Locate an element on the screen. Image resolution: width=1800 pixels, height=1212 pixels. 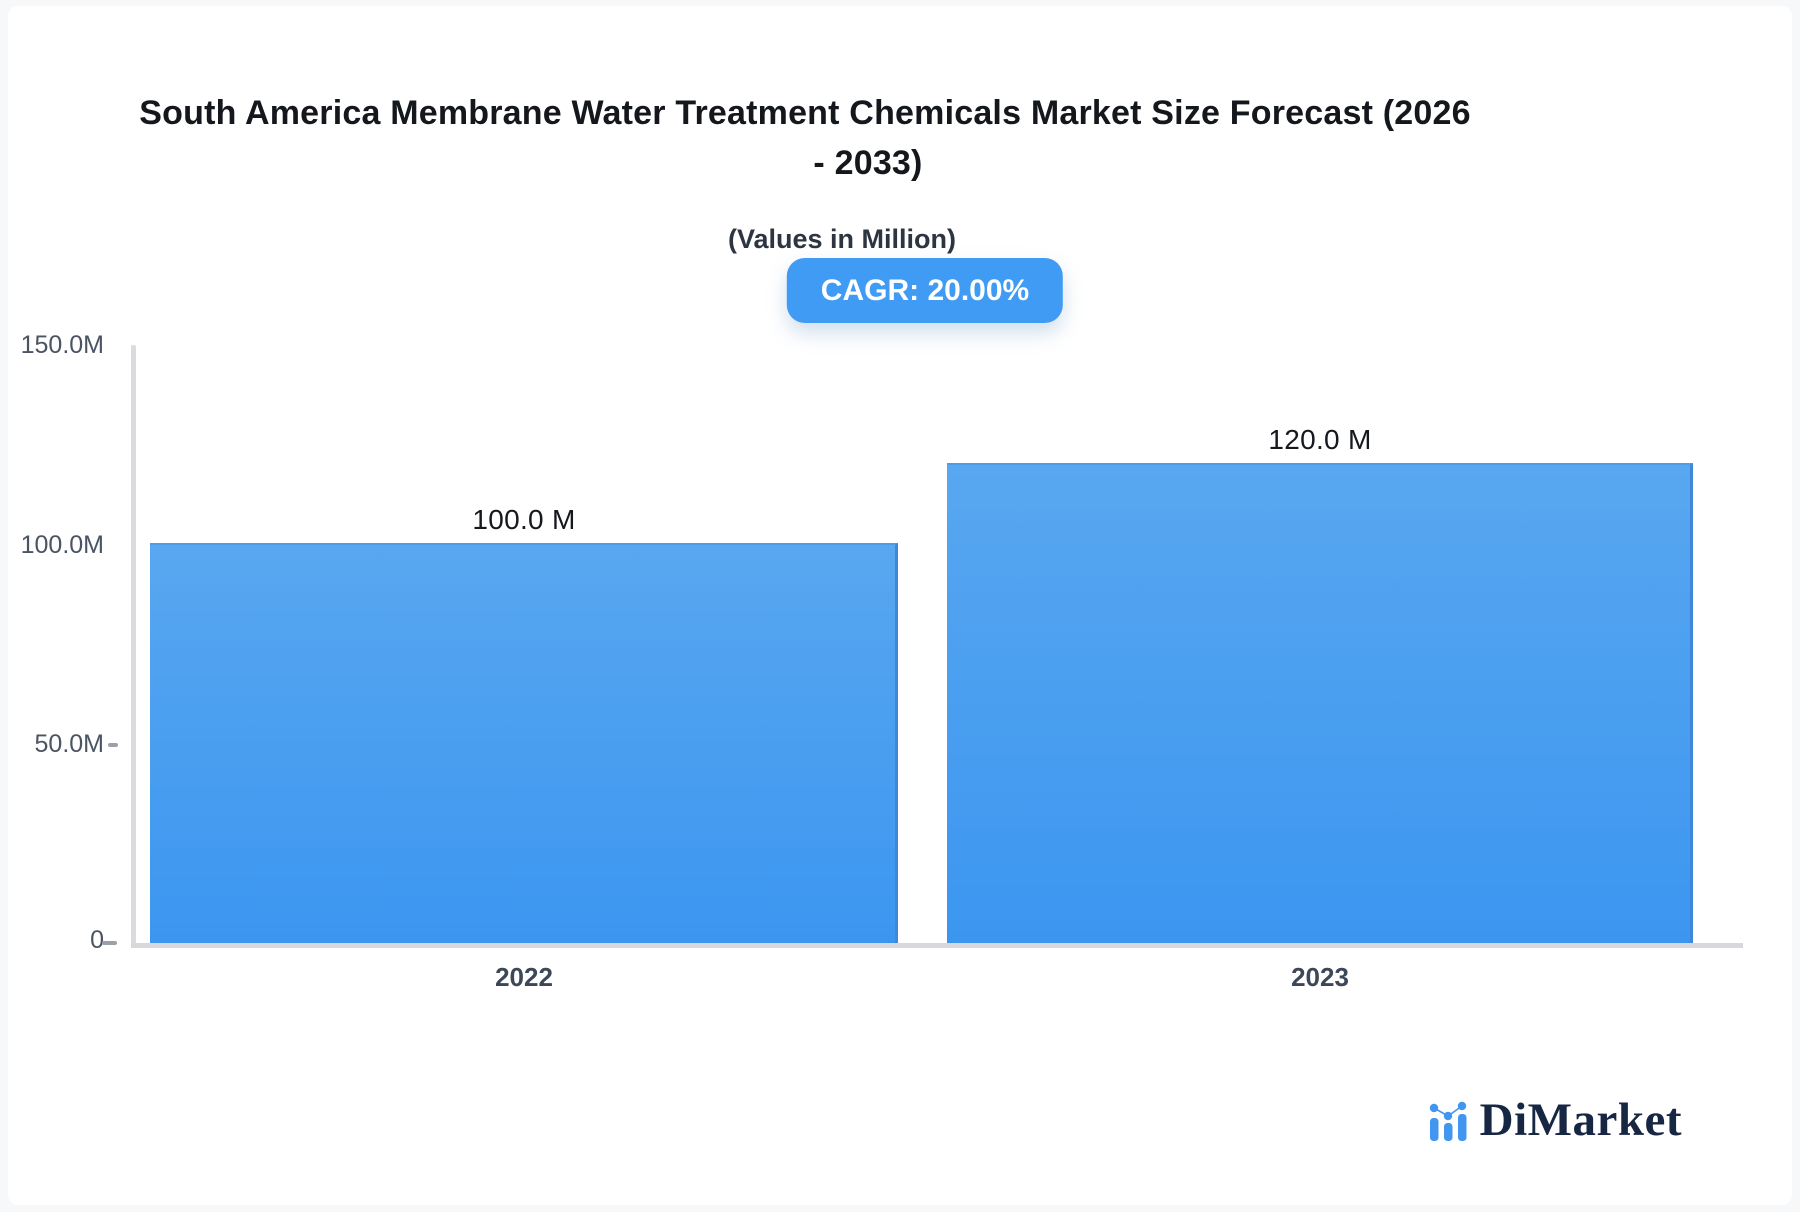
brand-logo: DiMarket is located at coordinates (1555, 1120).